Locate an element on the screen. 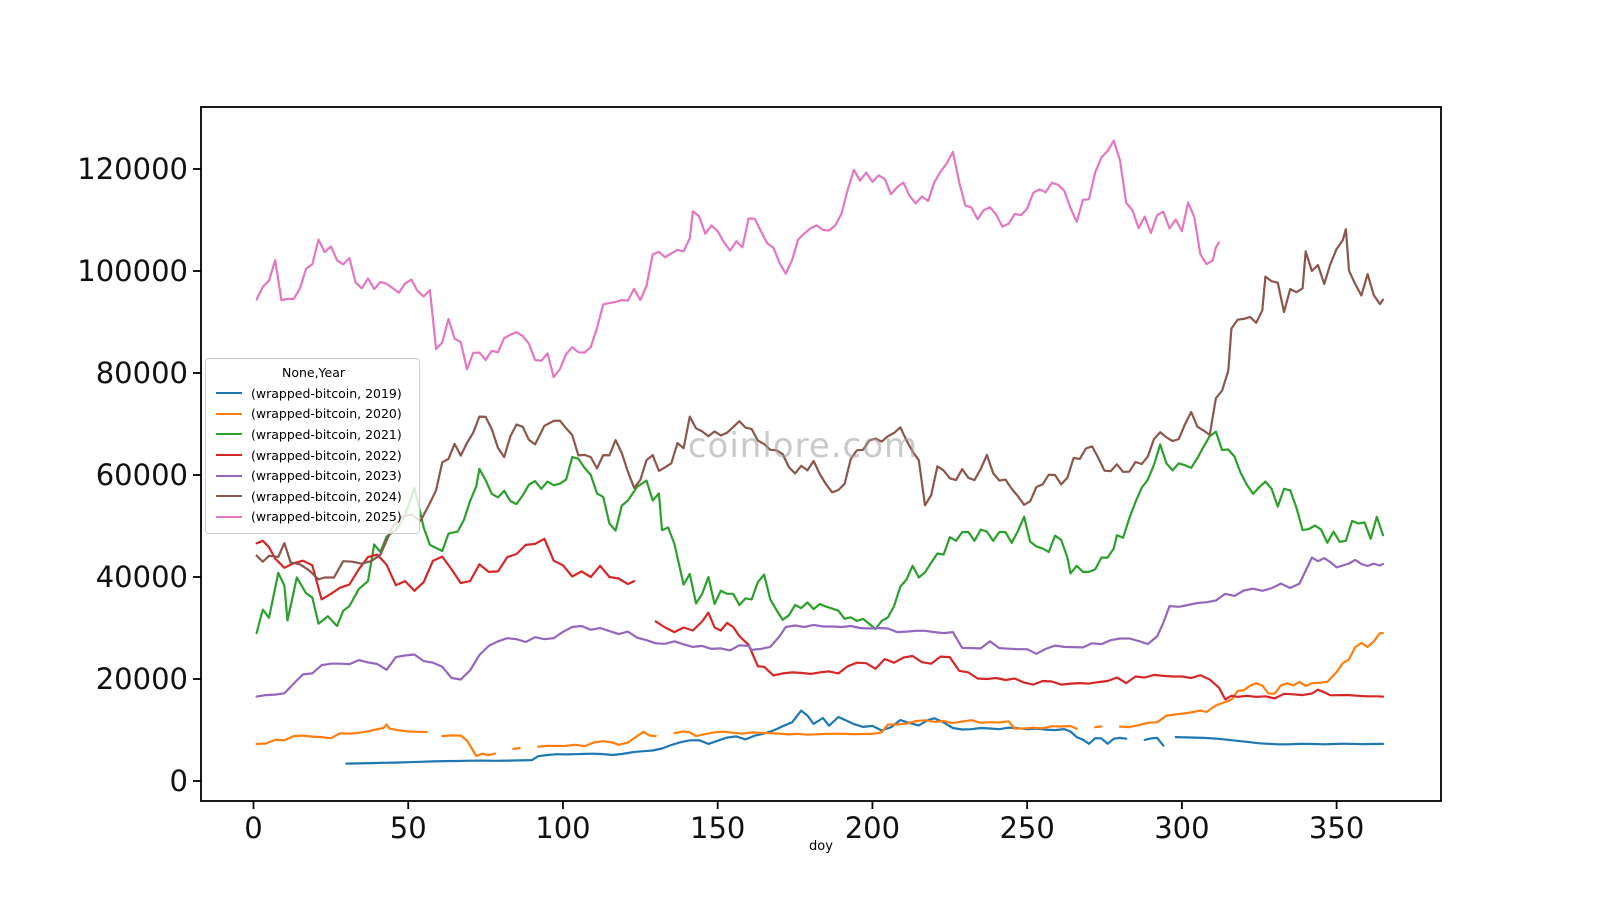  y-axis-tick-label: 40000 is located at coordinates (142, 577).